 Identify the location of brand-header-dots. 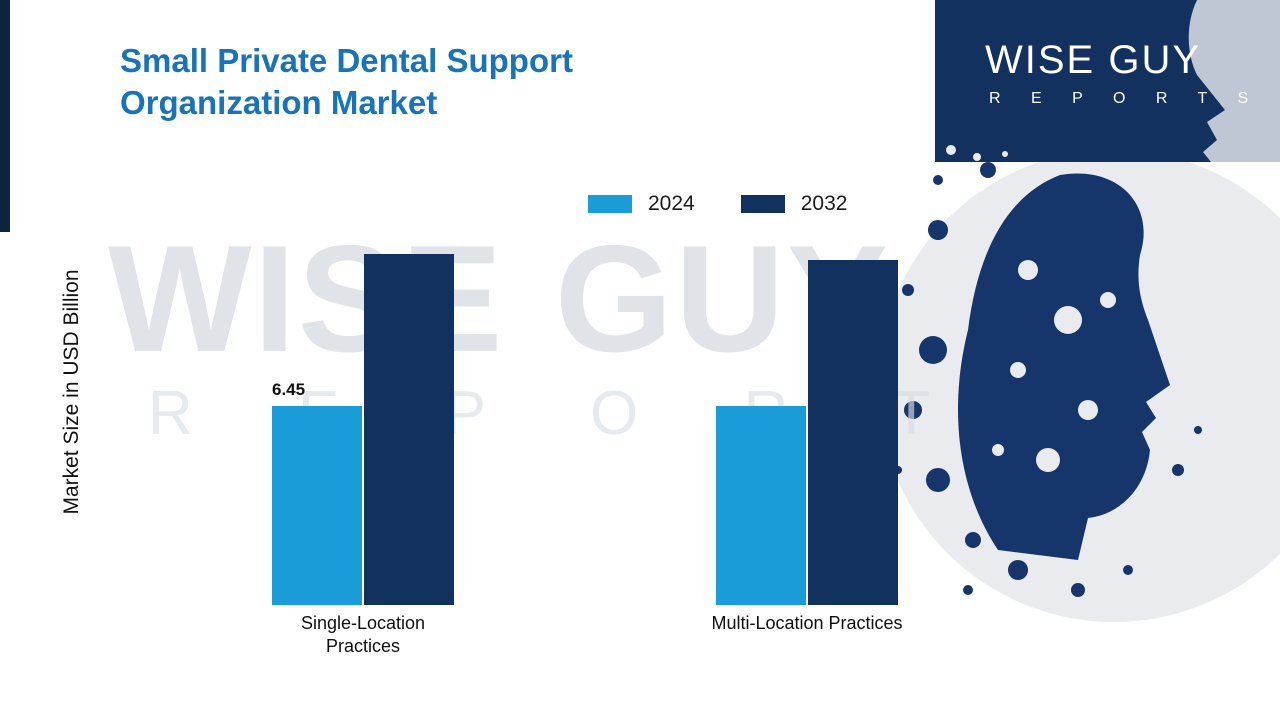
(977, 153).